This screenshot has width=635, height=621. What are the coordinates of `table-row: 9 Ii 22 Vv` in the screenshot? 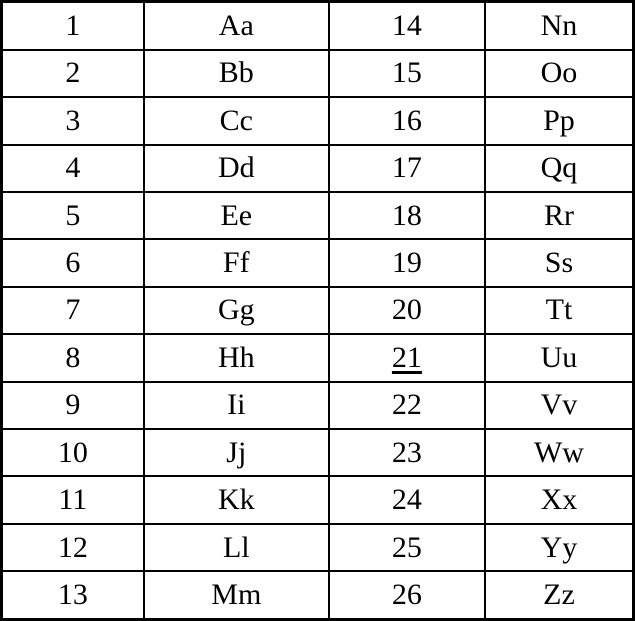 It's located at (317, 405).